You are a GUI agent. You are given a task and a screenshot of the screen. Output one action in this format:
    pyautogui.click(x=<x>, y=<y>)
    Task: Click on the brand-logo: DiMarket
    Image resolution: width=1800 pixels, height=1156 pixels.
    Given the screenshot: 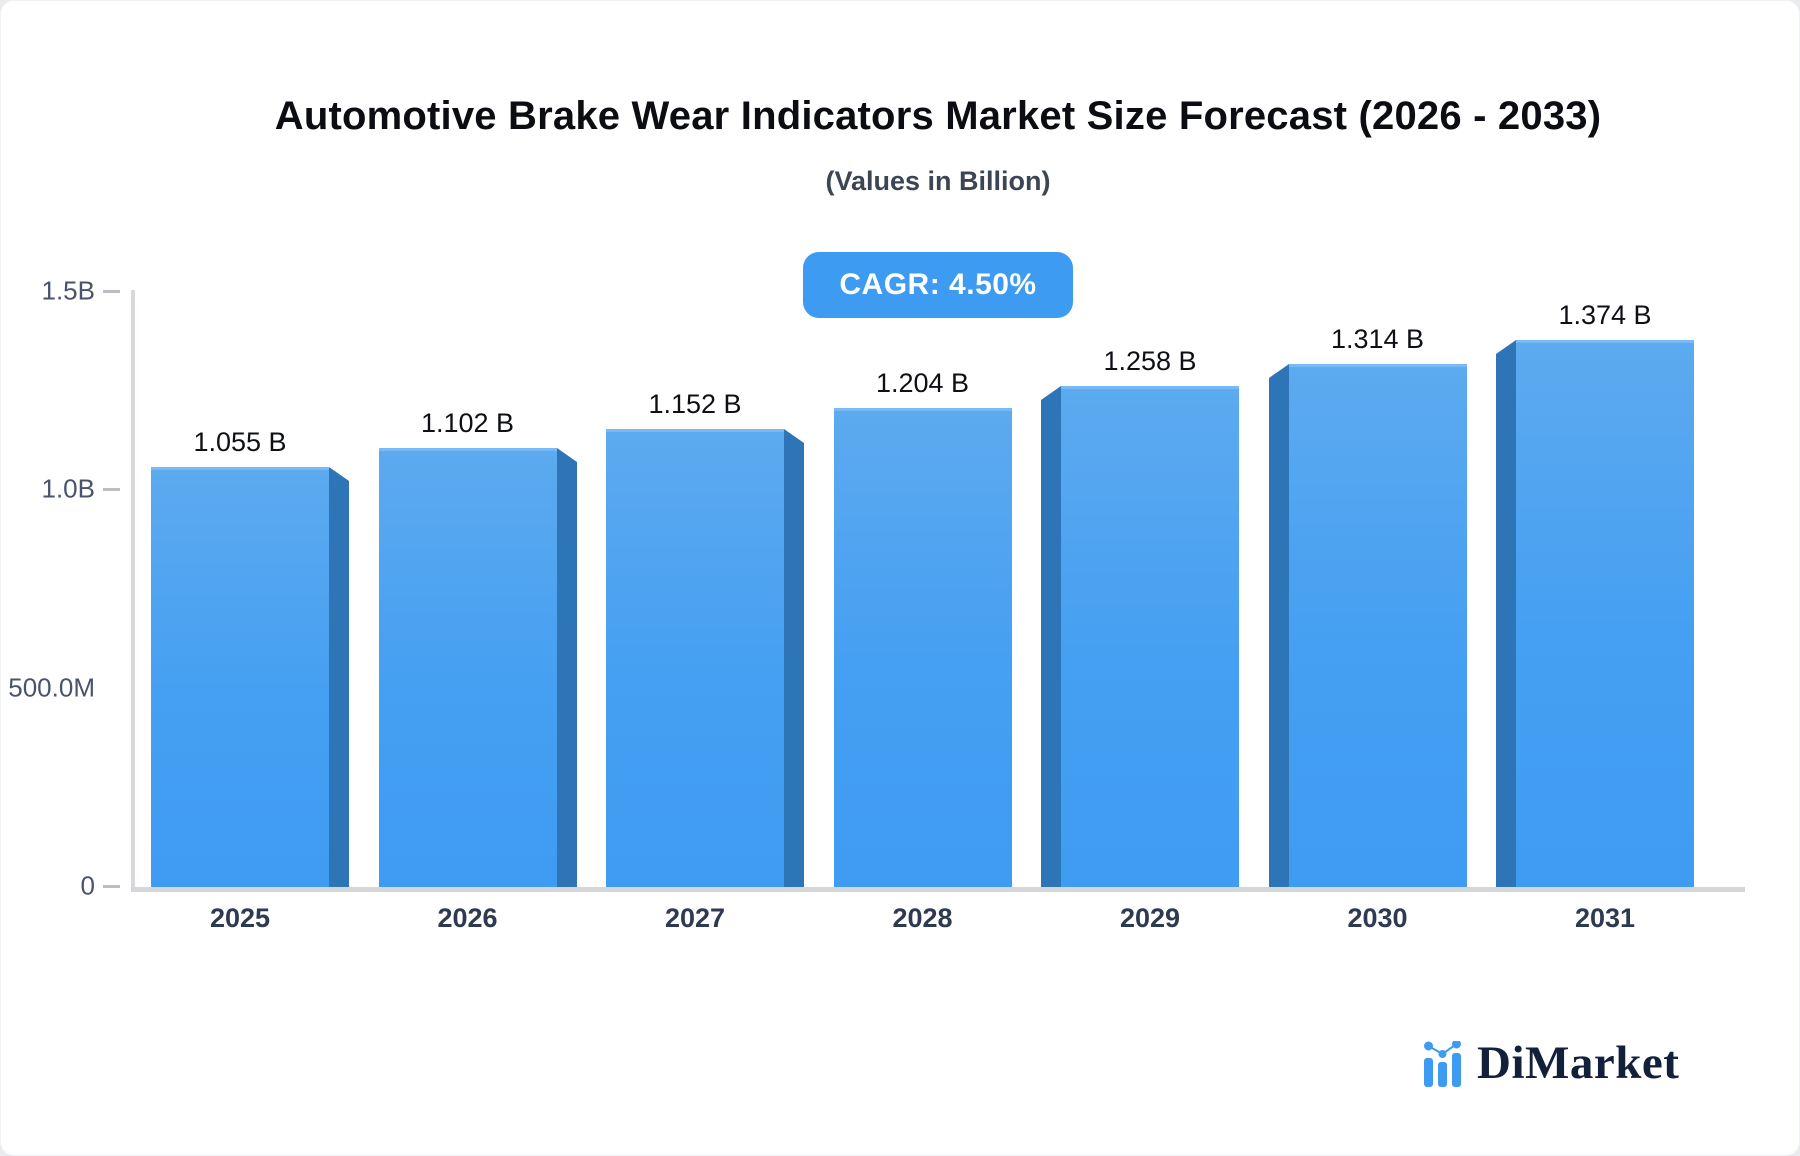 What is the action you would take?
    pyautogui.click(x=1551, y=1063)
    